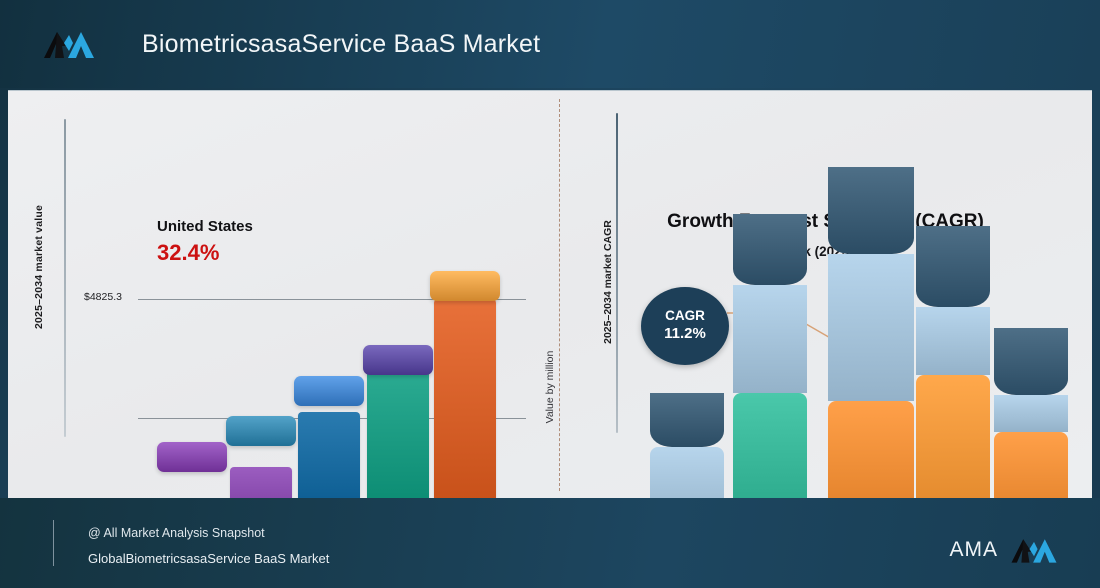  Describe the element at coordinates (209, 558) in the screenshot. I see `footer-line-2: GlobalBiometricsasaService BaaS Market` at that location.